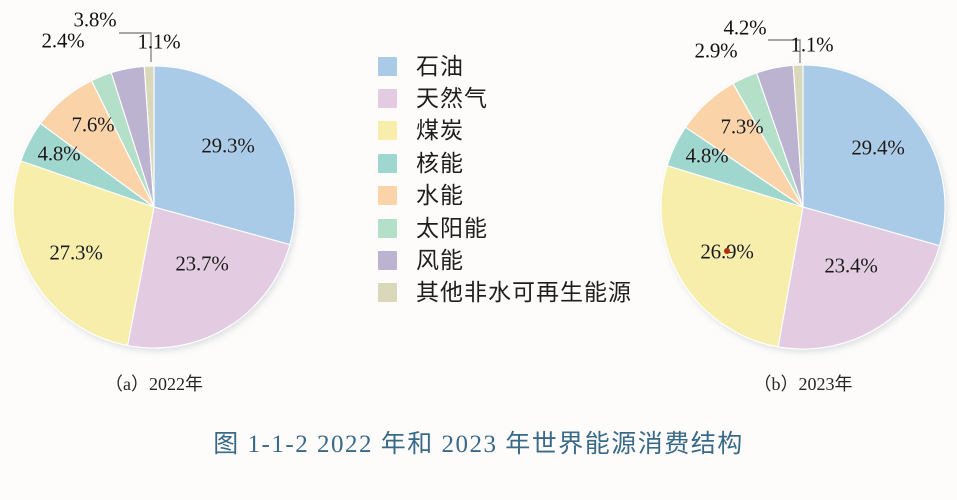 The width and height of the screenshot is (957, 500). Describe the element at coordinates (878, 147) in the screenshot. I see `pie-slice-label: 29.4%` at that location.